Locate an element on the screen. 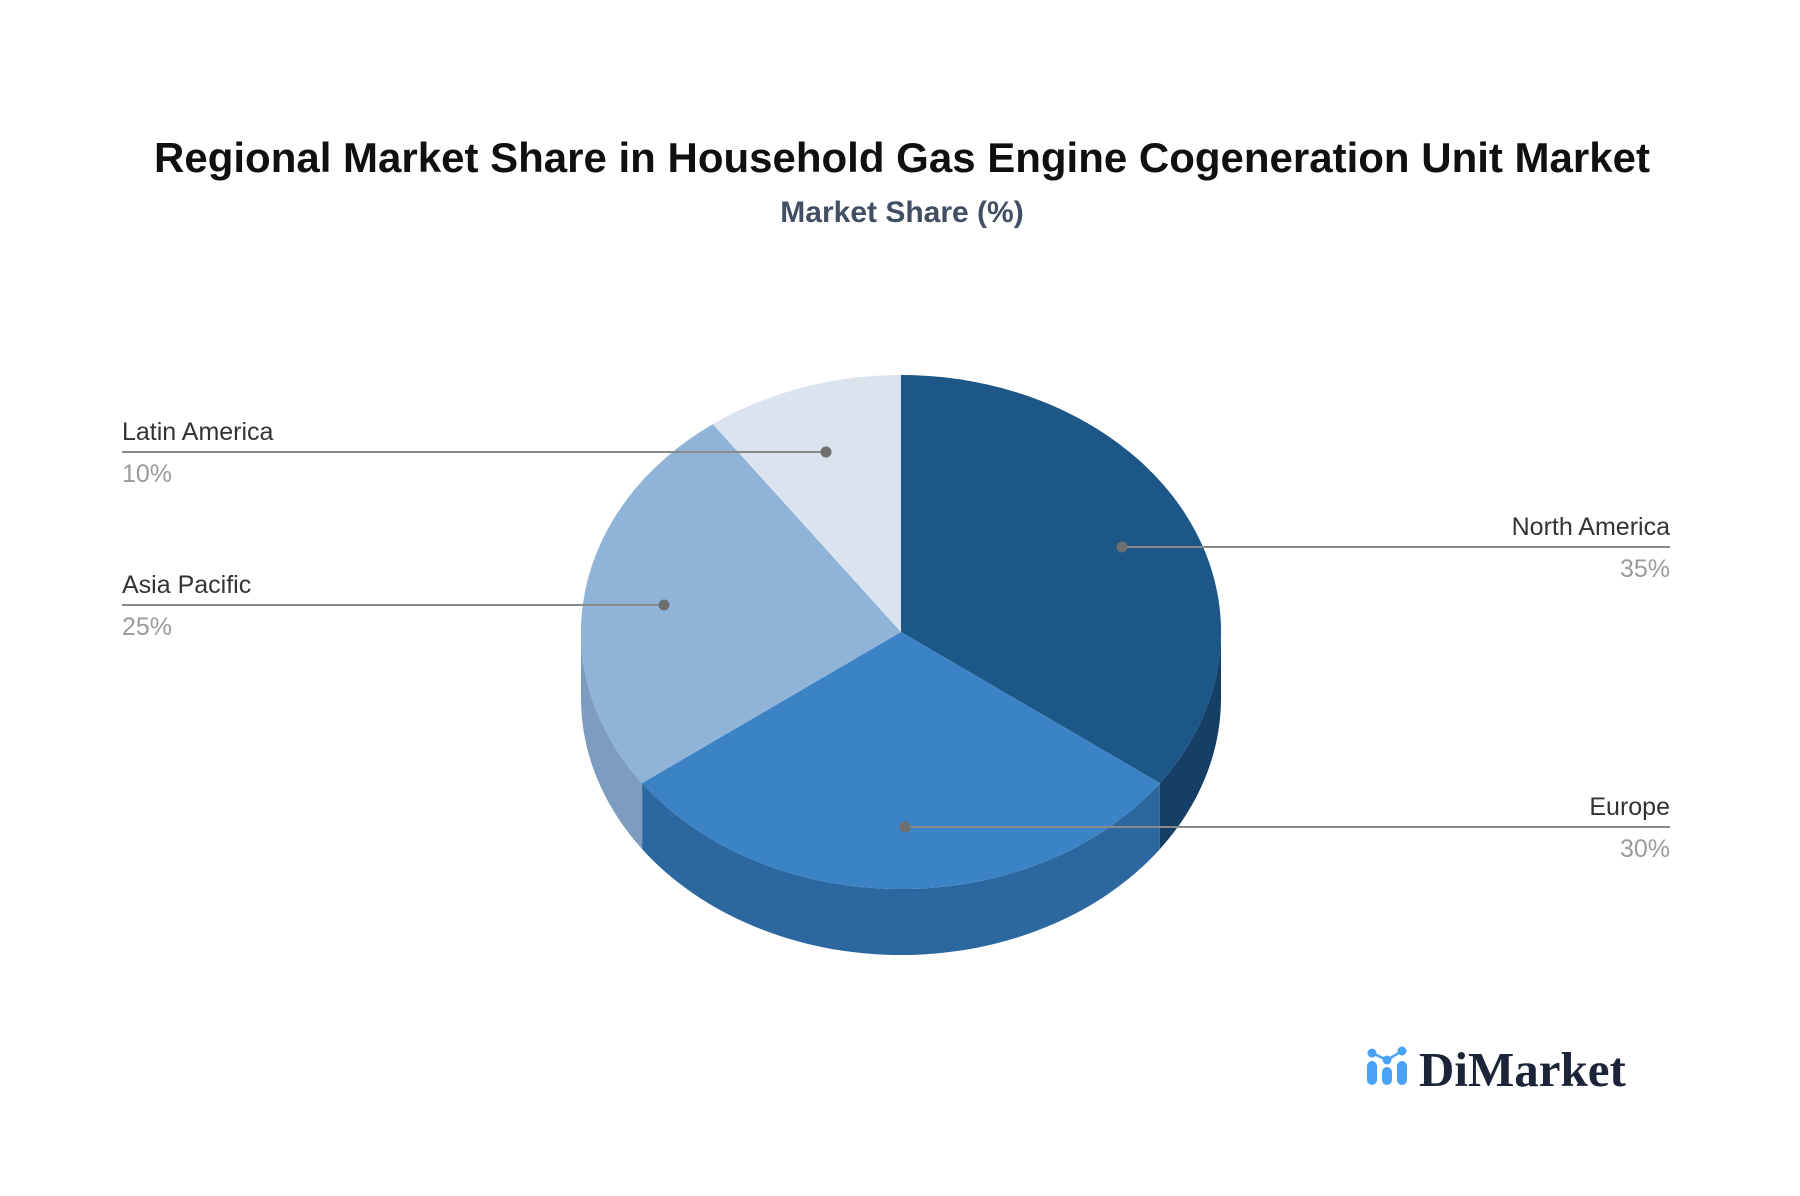  pie-slice-asia-pacific is located at coordinates (740, 604).